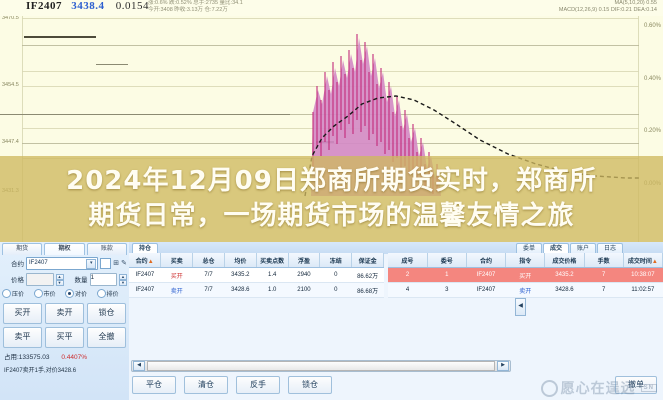  I want to click on contract-label: 合约, so click(17, 264).